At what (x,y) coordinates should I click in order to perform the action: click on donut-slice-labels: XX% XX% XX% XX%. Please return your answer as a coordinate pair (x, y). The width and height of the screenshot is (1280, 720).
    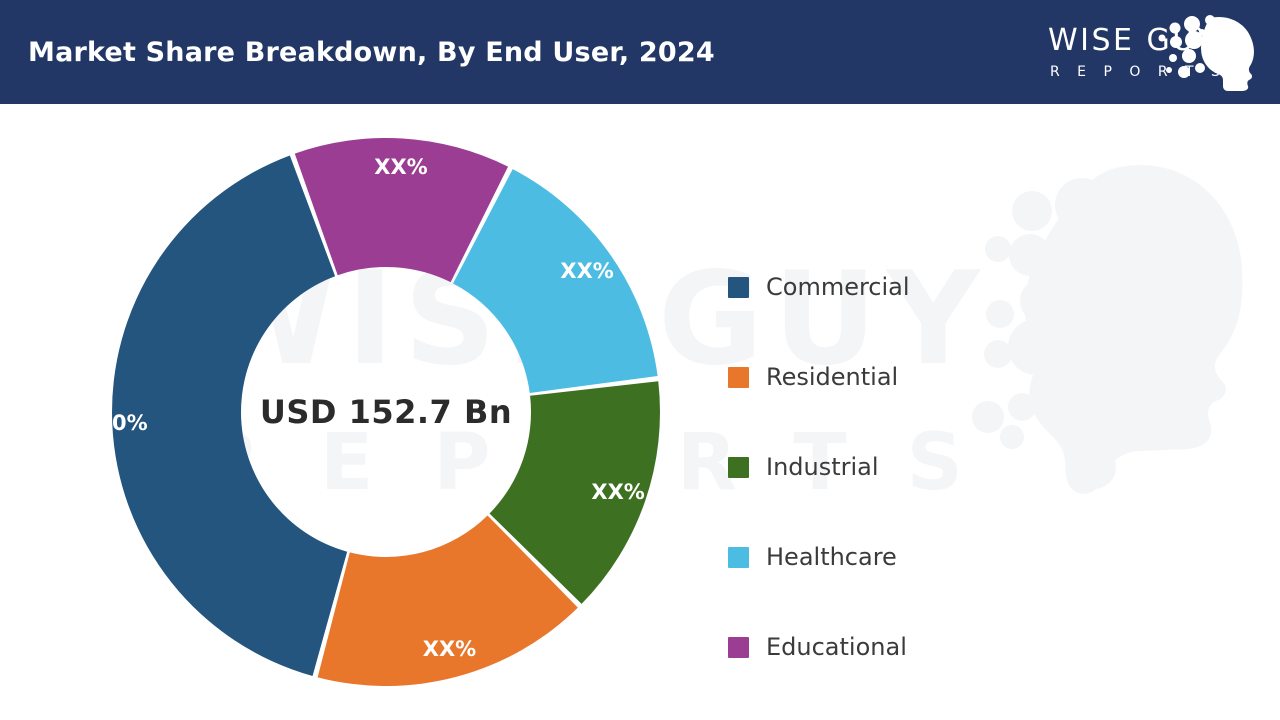
    Looking at the image, I should click on (509, 408).